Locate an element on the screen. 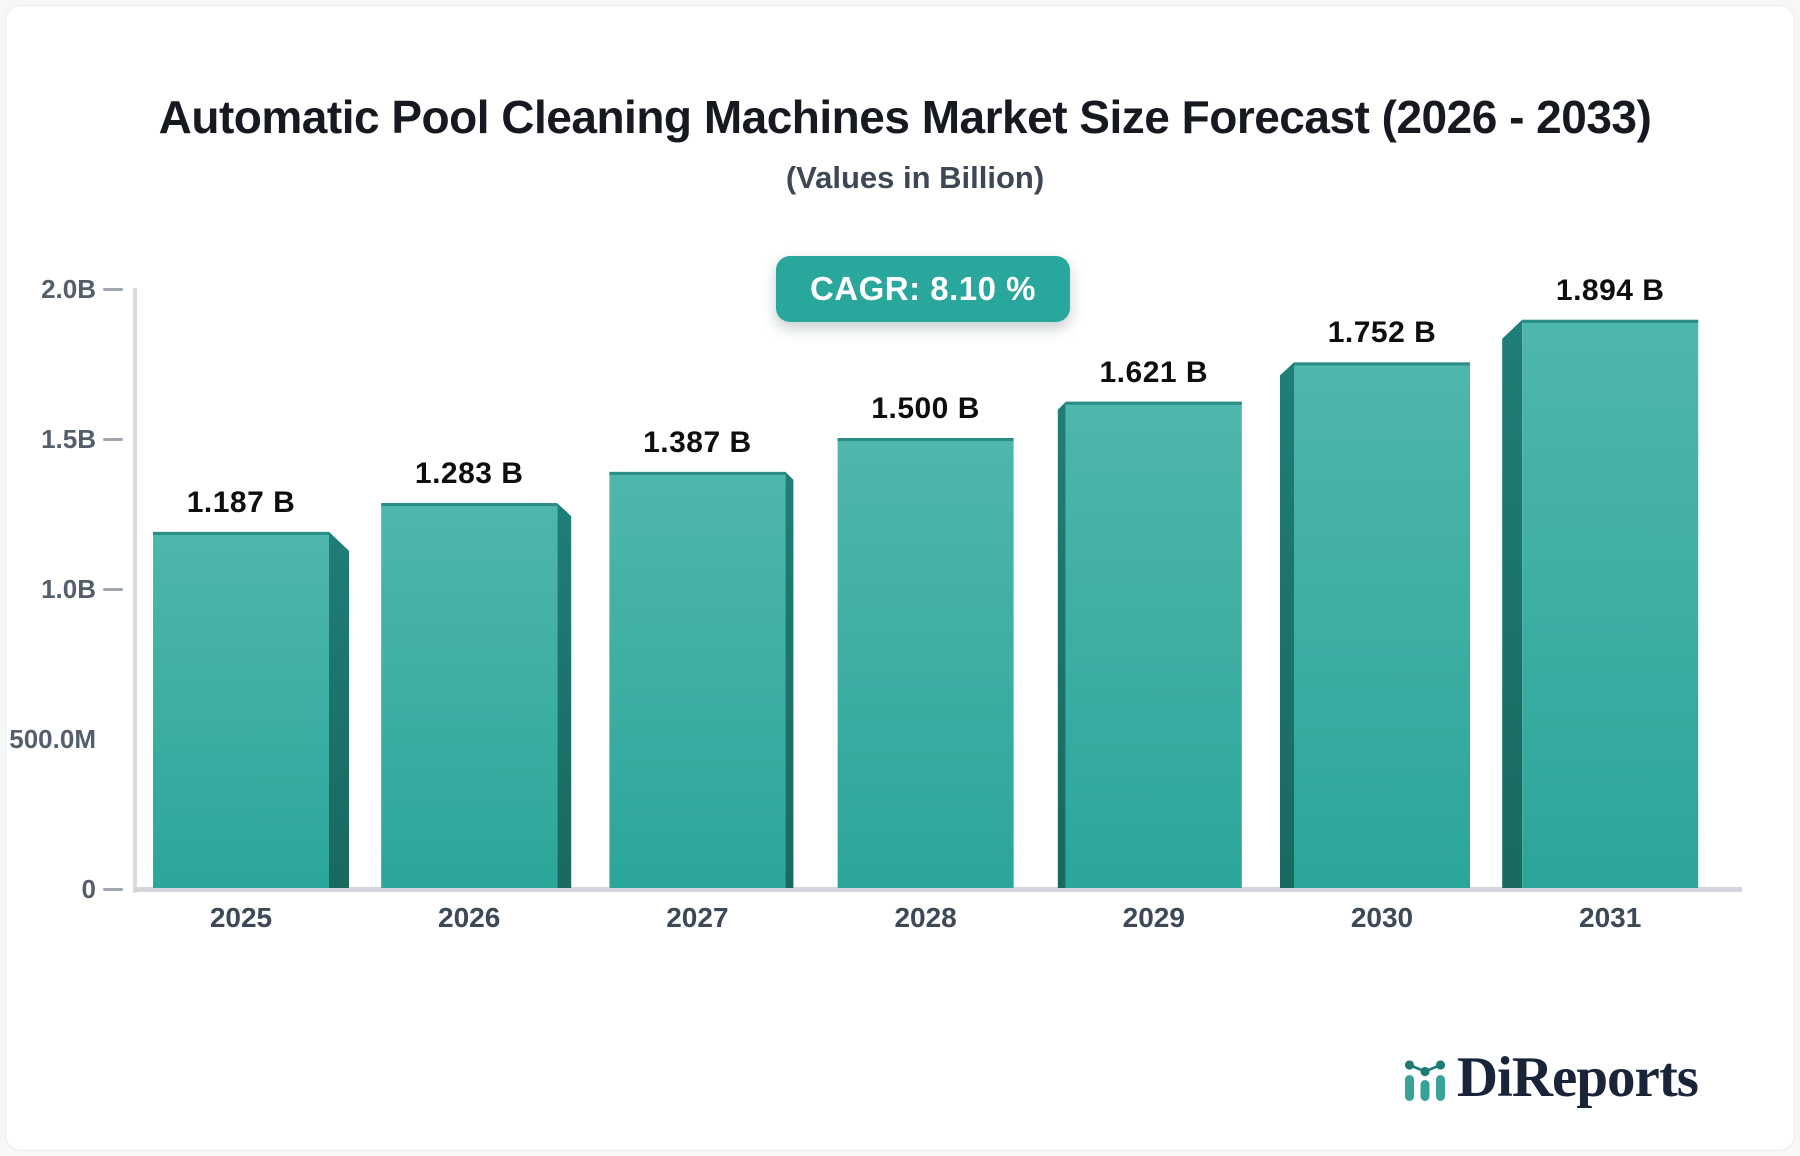 Image resolution: width=1800 pixels, height=1156 pixels. x-tick-label: 2025 is located at coordinates (241, 917).